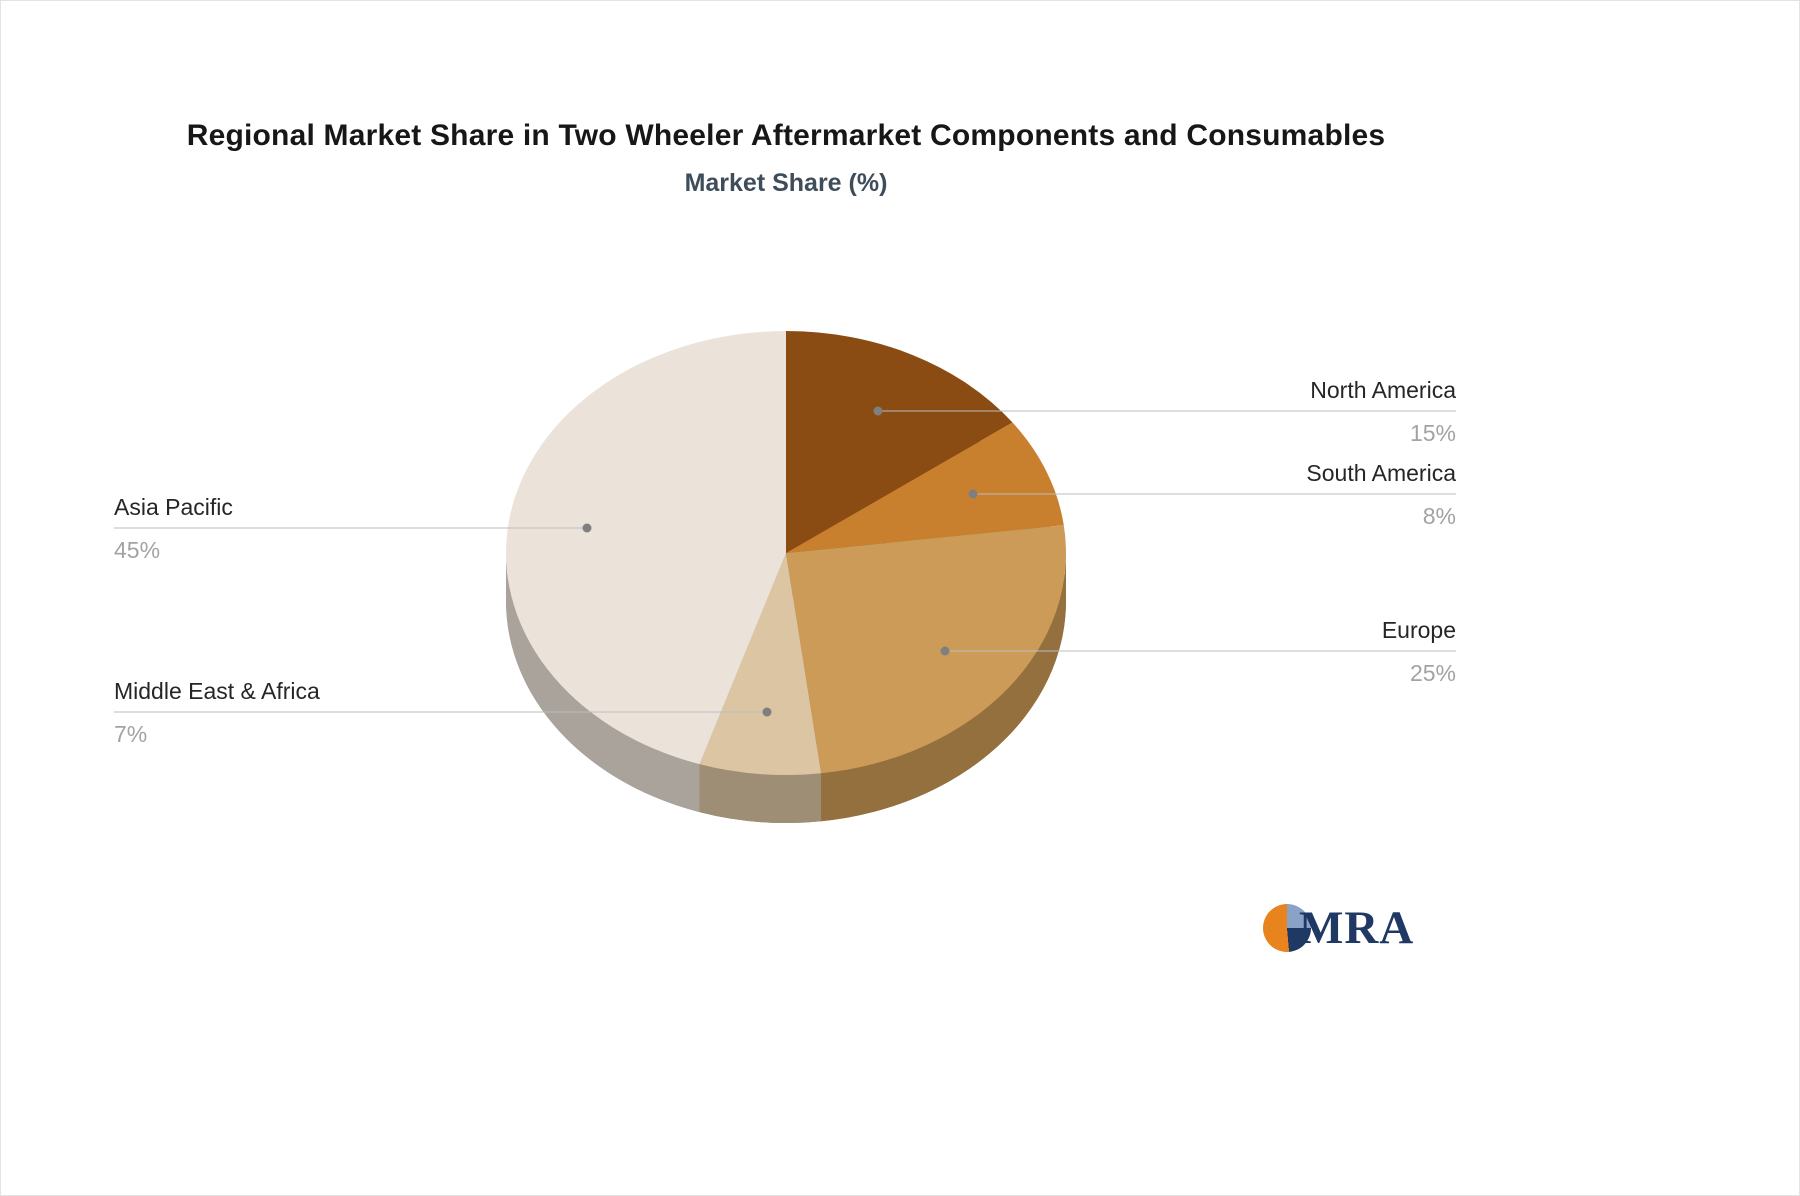 This screenshot has height=1196, width=1800. What do you see at coordinates (137, 550) in the screenshot?
I see `value-asia-pacific: 45%` at bounding box center [137, 550].